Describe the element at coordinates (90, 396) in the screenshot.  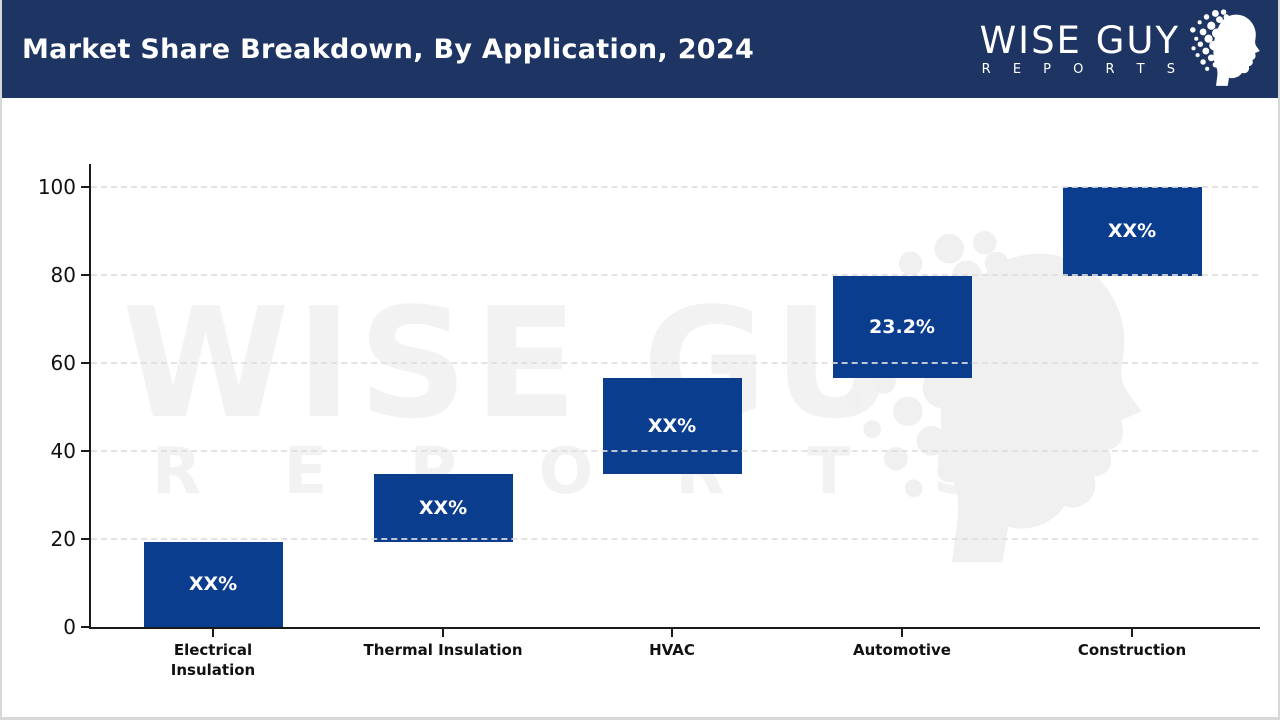
I see `y-axis-line` at that location.